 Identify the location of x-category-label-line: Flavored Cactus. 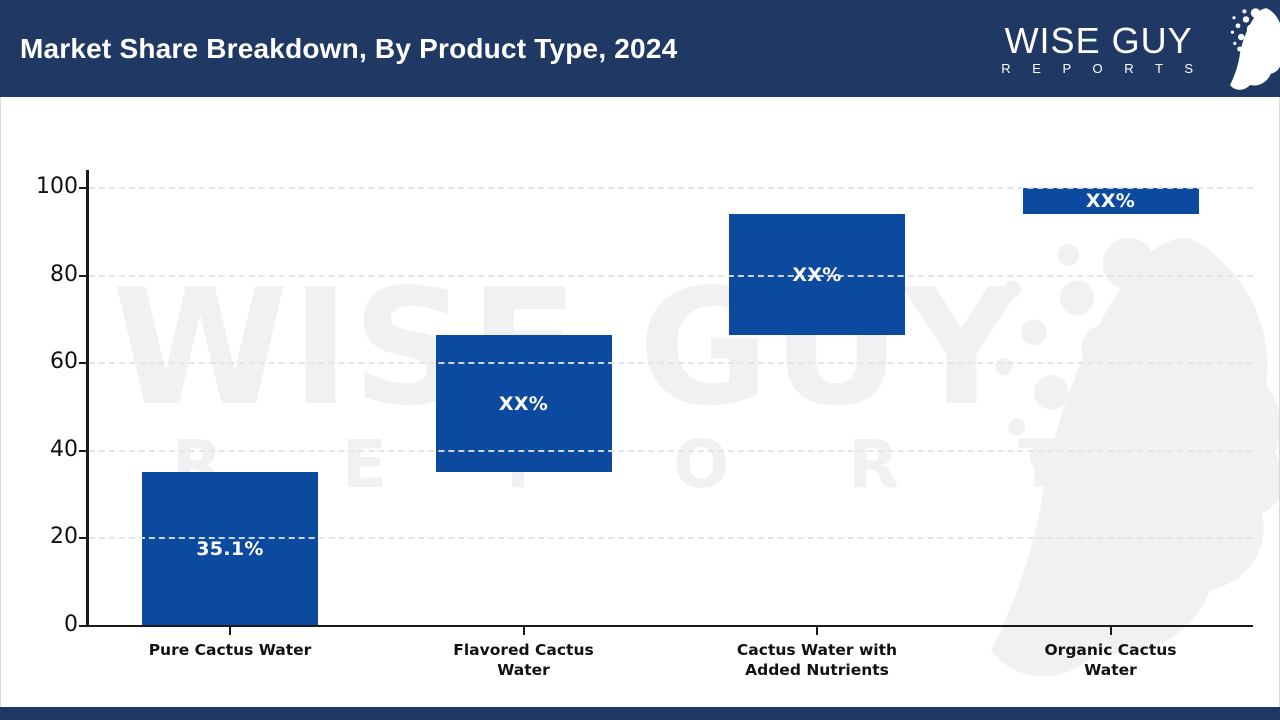
(523, 650).